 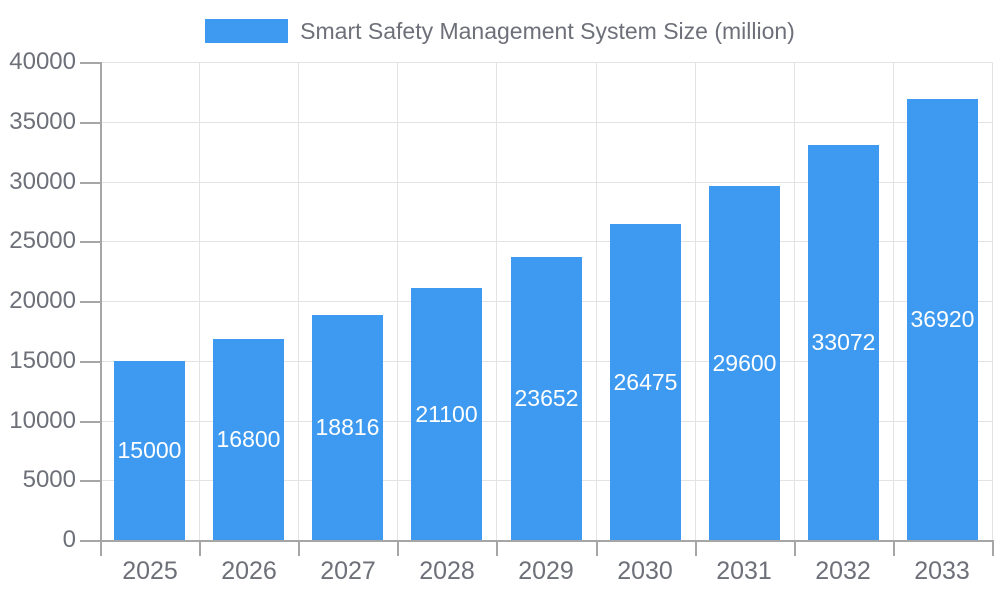 I want to click on bar-2025: 15000, so click(x=149, y=450).